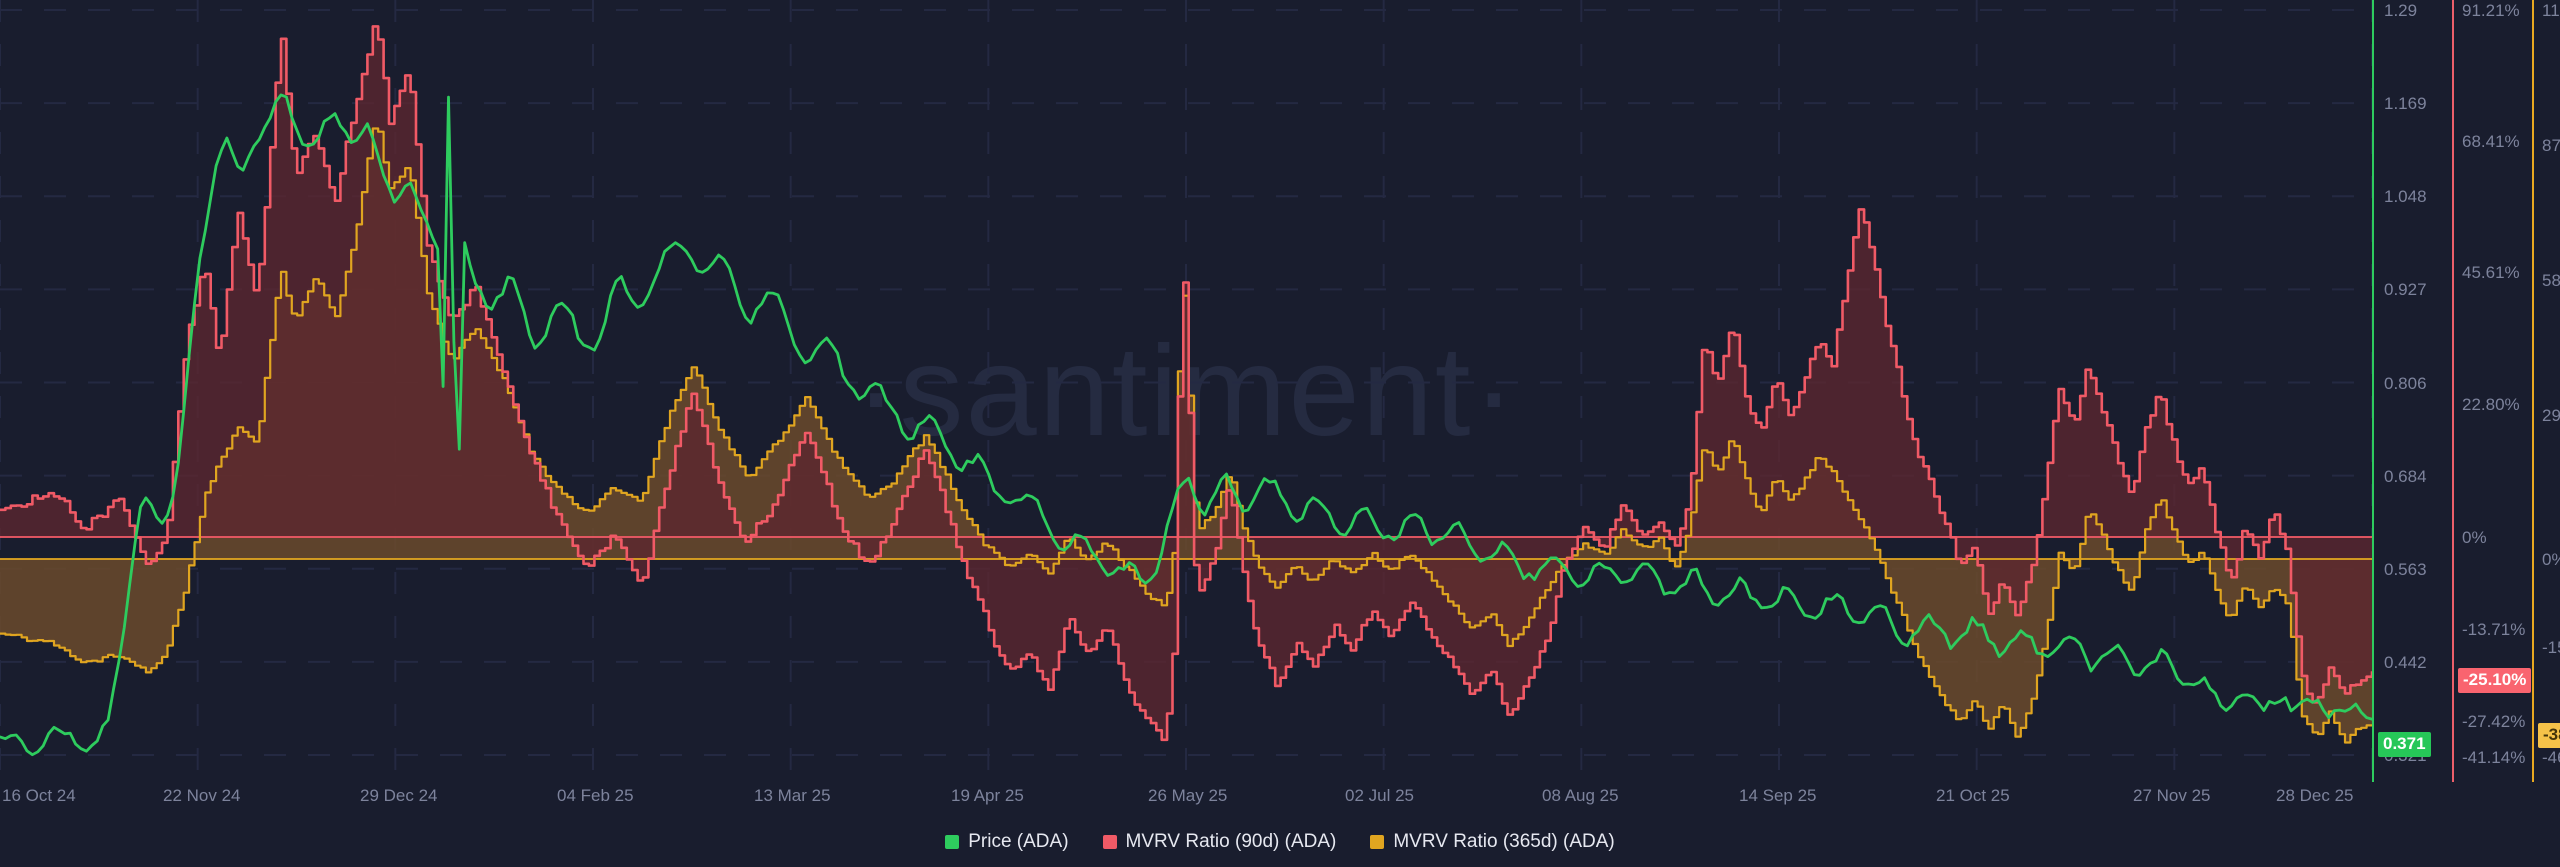 The image size is (2560, 867). What do you see at coordinates (595, 795) in the screenshot?
I see `x-axis-tick: 04 Feb 25` at bounding box center [595, 795].